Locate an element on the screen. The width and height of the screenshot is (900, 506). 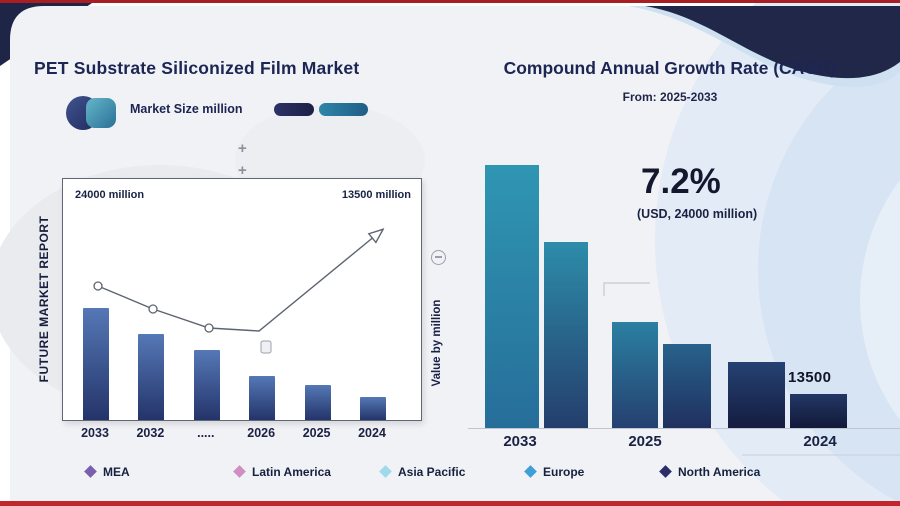
legend-label: Europe is located at coordinates (564, 472).